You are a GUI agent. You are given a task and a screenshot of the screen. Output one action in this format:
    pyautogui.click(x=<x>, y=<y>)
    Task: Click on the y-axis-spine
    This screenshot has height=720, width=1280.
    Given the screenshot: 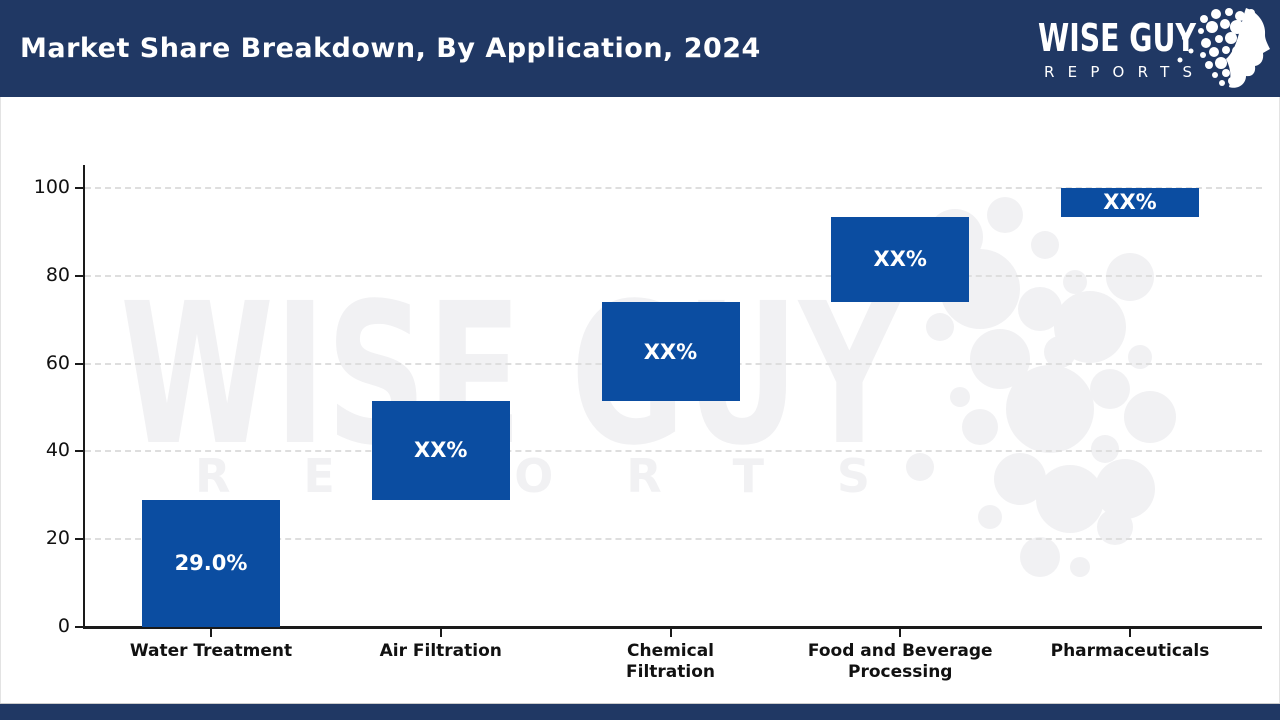 What is the action you would take?
    pyautogui.click(x=84, y=397)
    